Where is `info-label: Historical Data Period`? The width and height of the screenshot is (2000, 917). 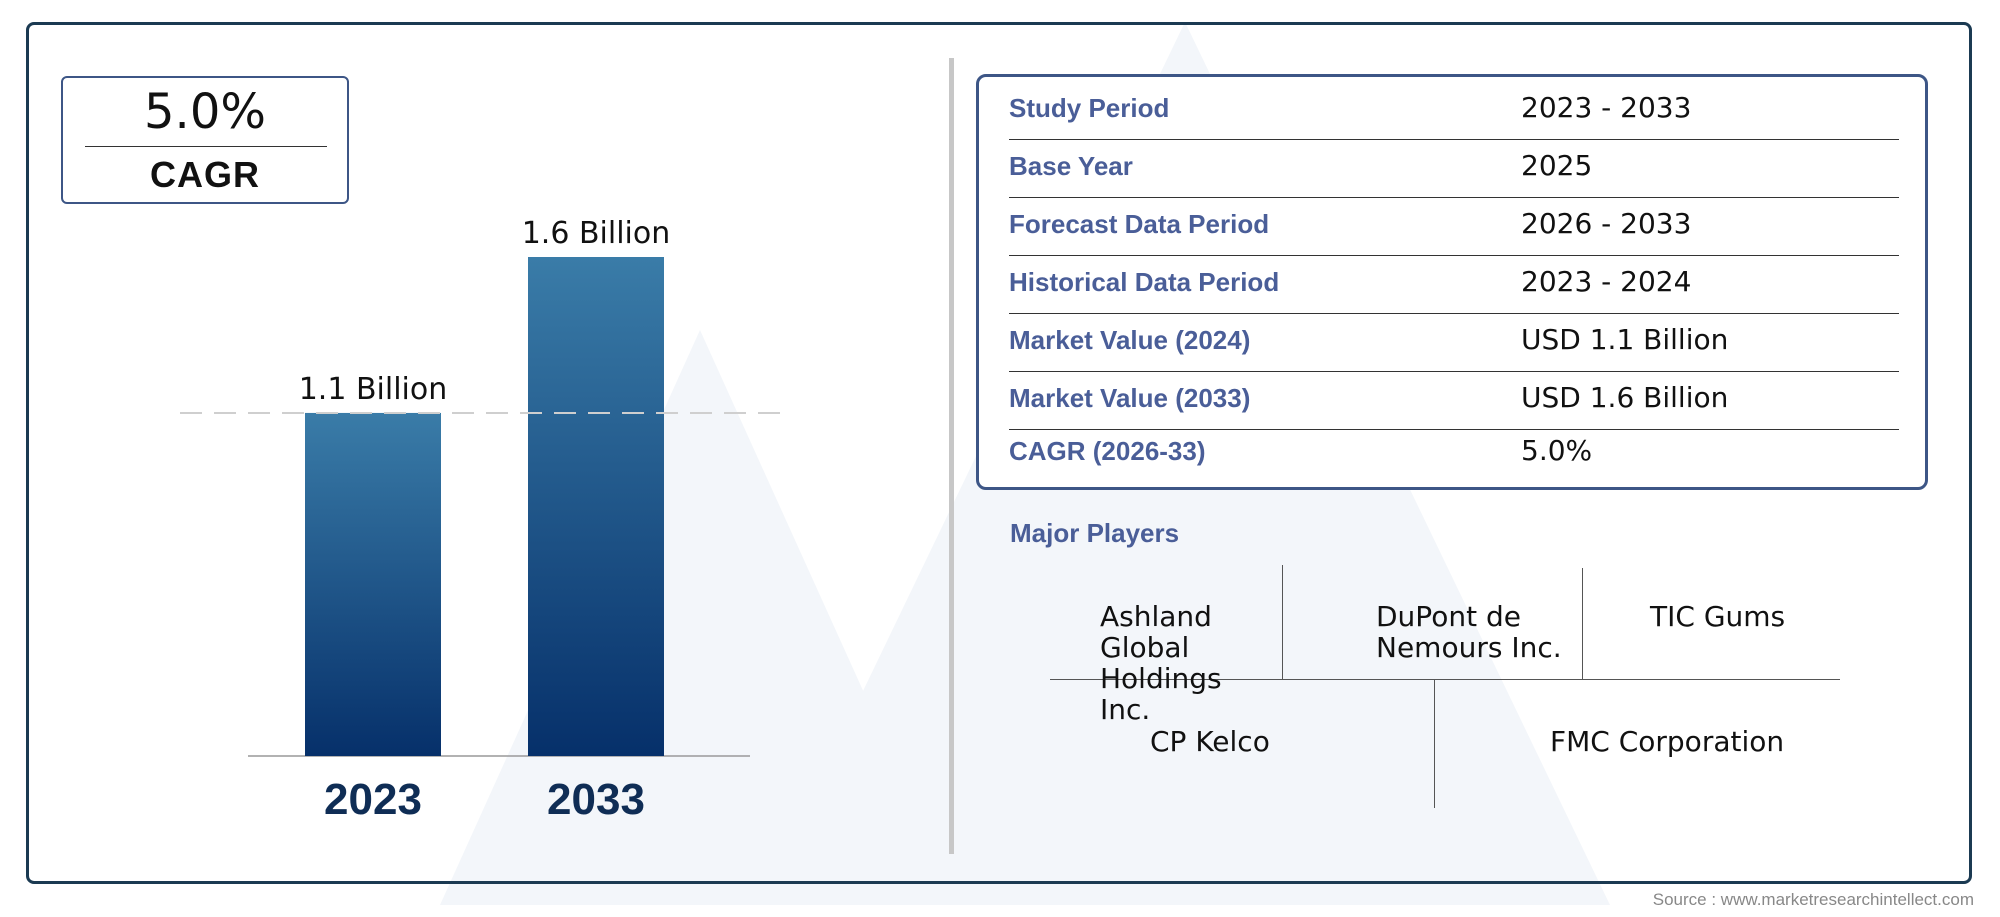 info-label: Historical Data Period is located at coordinates (1144, 282).